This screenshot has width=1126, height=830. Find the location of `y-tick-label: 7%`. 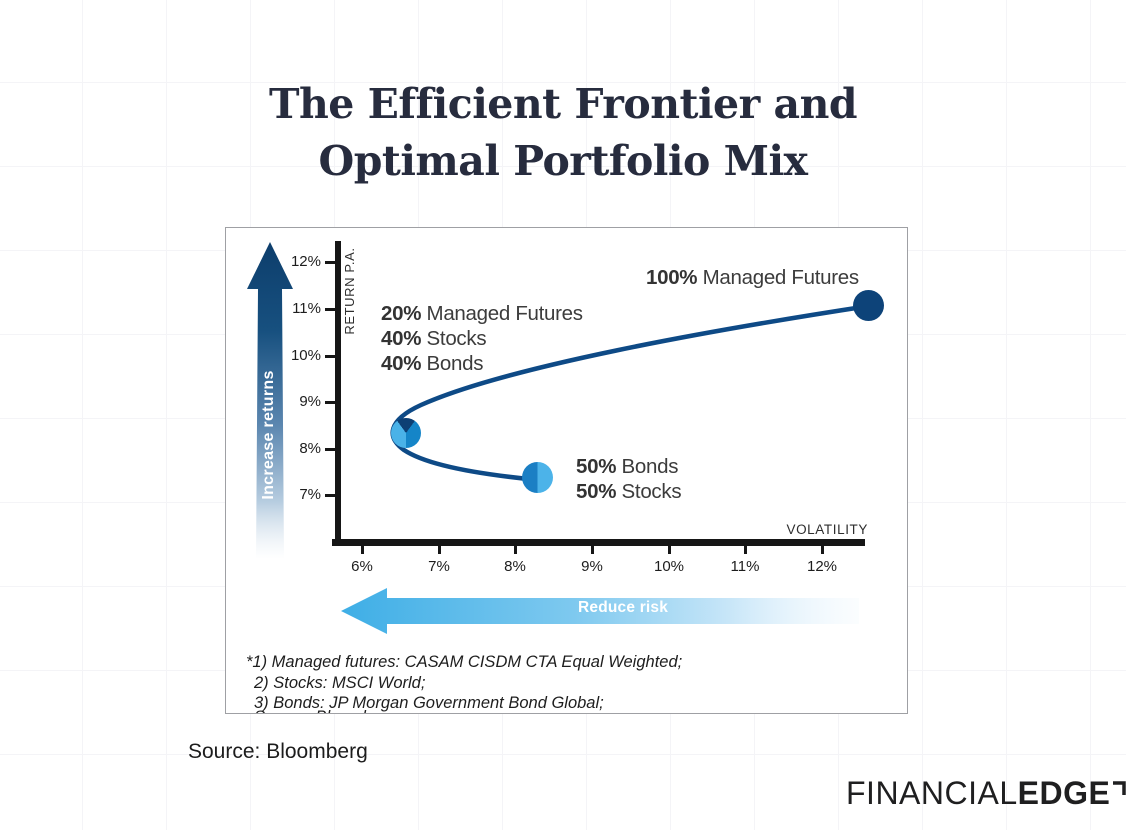

y-tick-label: 7% is located at coordinates (310, 494).